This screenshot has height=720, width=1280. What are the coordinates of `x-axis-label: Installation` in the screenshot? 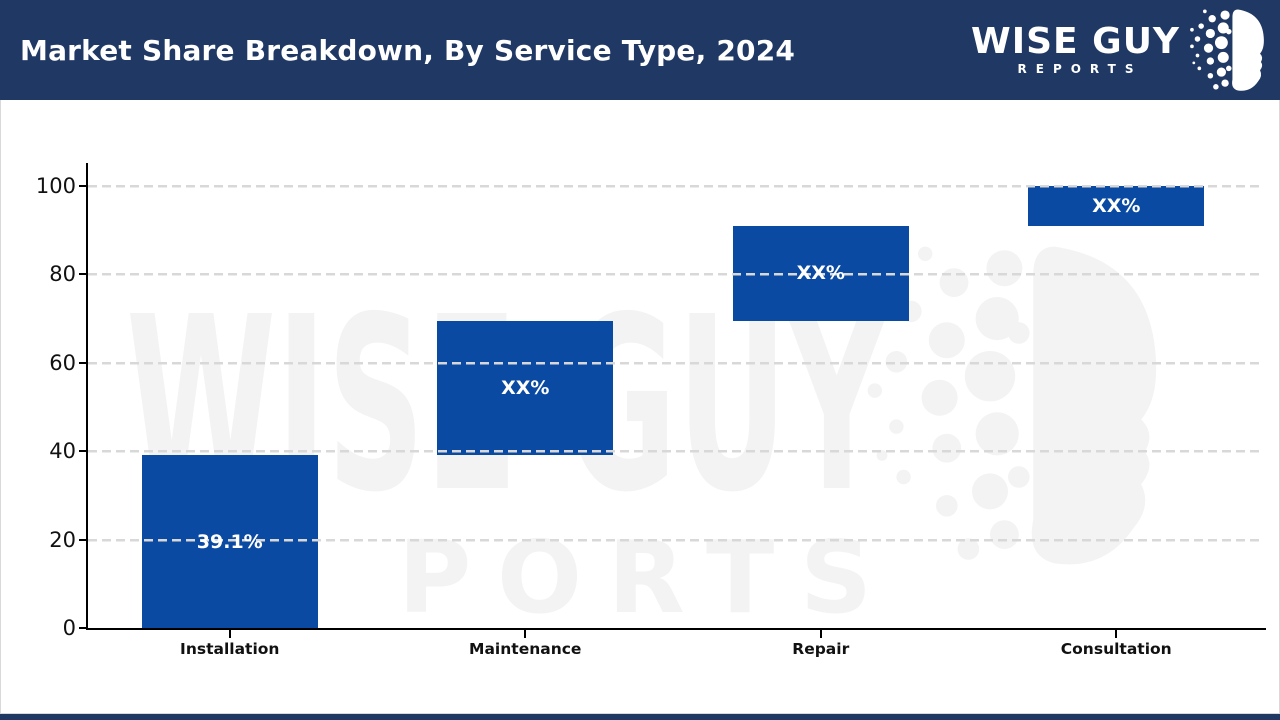 It's located at (230, 649).